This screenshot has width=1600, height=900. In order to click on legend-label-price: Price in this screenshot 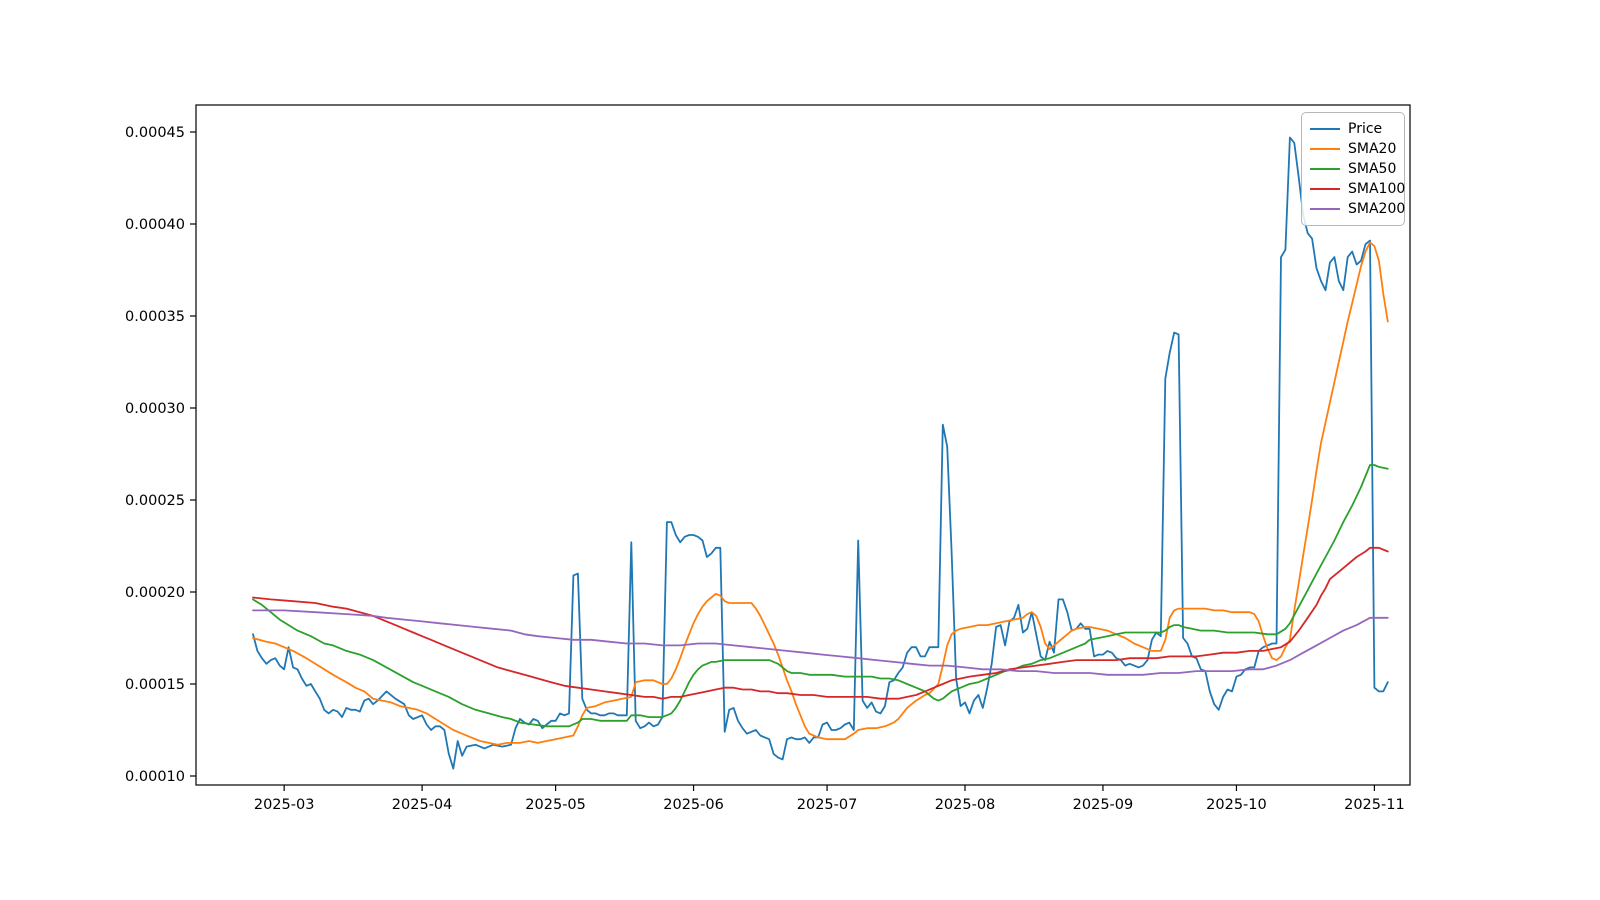, I will do `click(1365, 129)`.